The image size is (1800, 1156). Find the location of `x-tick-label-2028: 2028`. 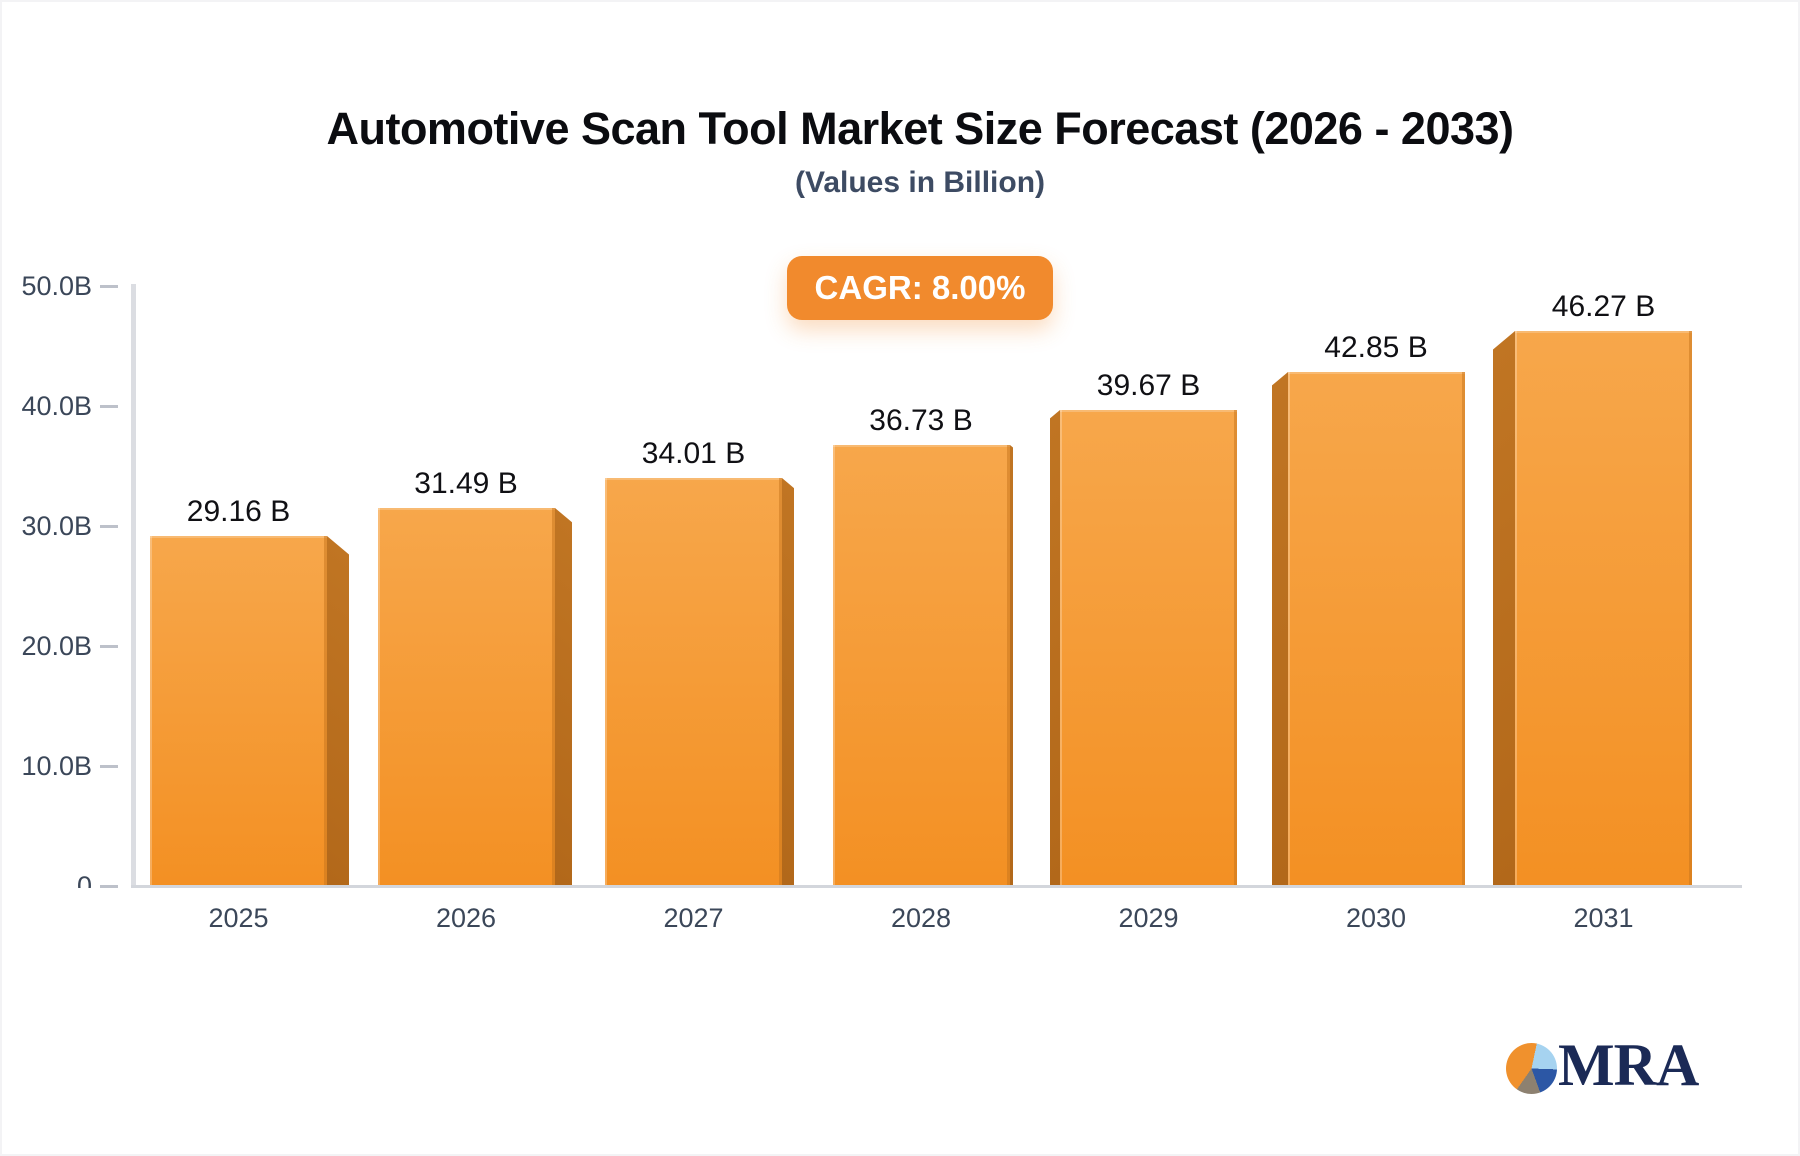

x-tick-label-2028: 2028 is located at coordinates (921, 918).